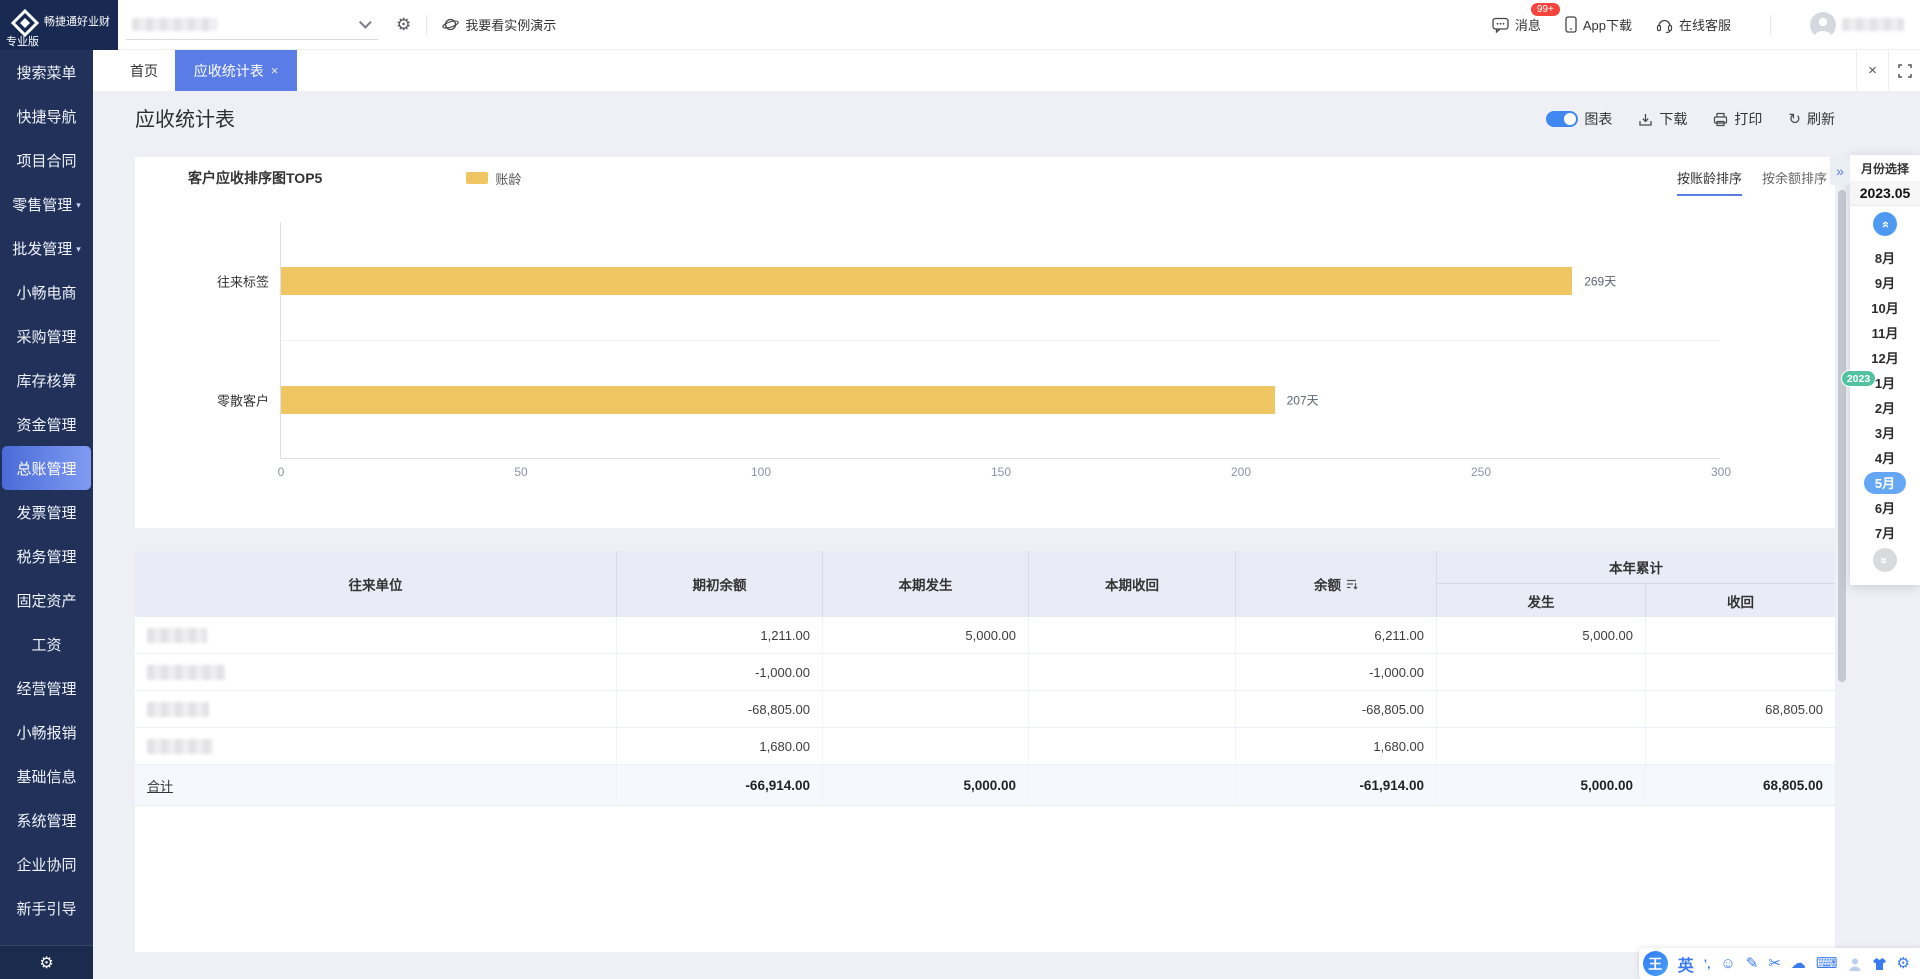 This screenshot has width=1920, height=979. What do you see at coordinates (1302, 400) in the screenshot?
I see `bar-value-label: 207天` at bounding box center [1302, 400].